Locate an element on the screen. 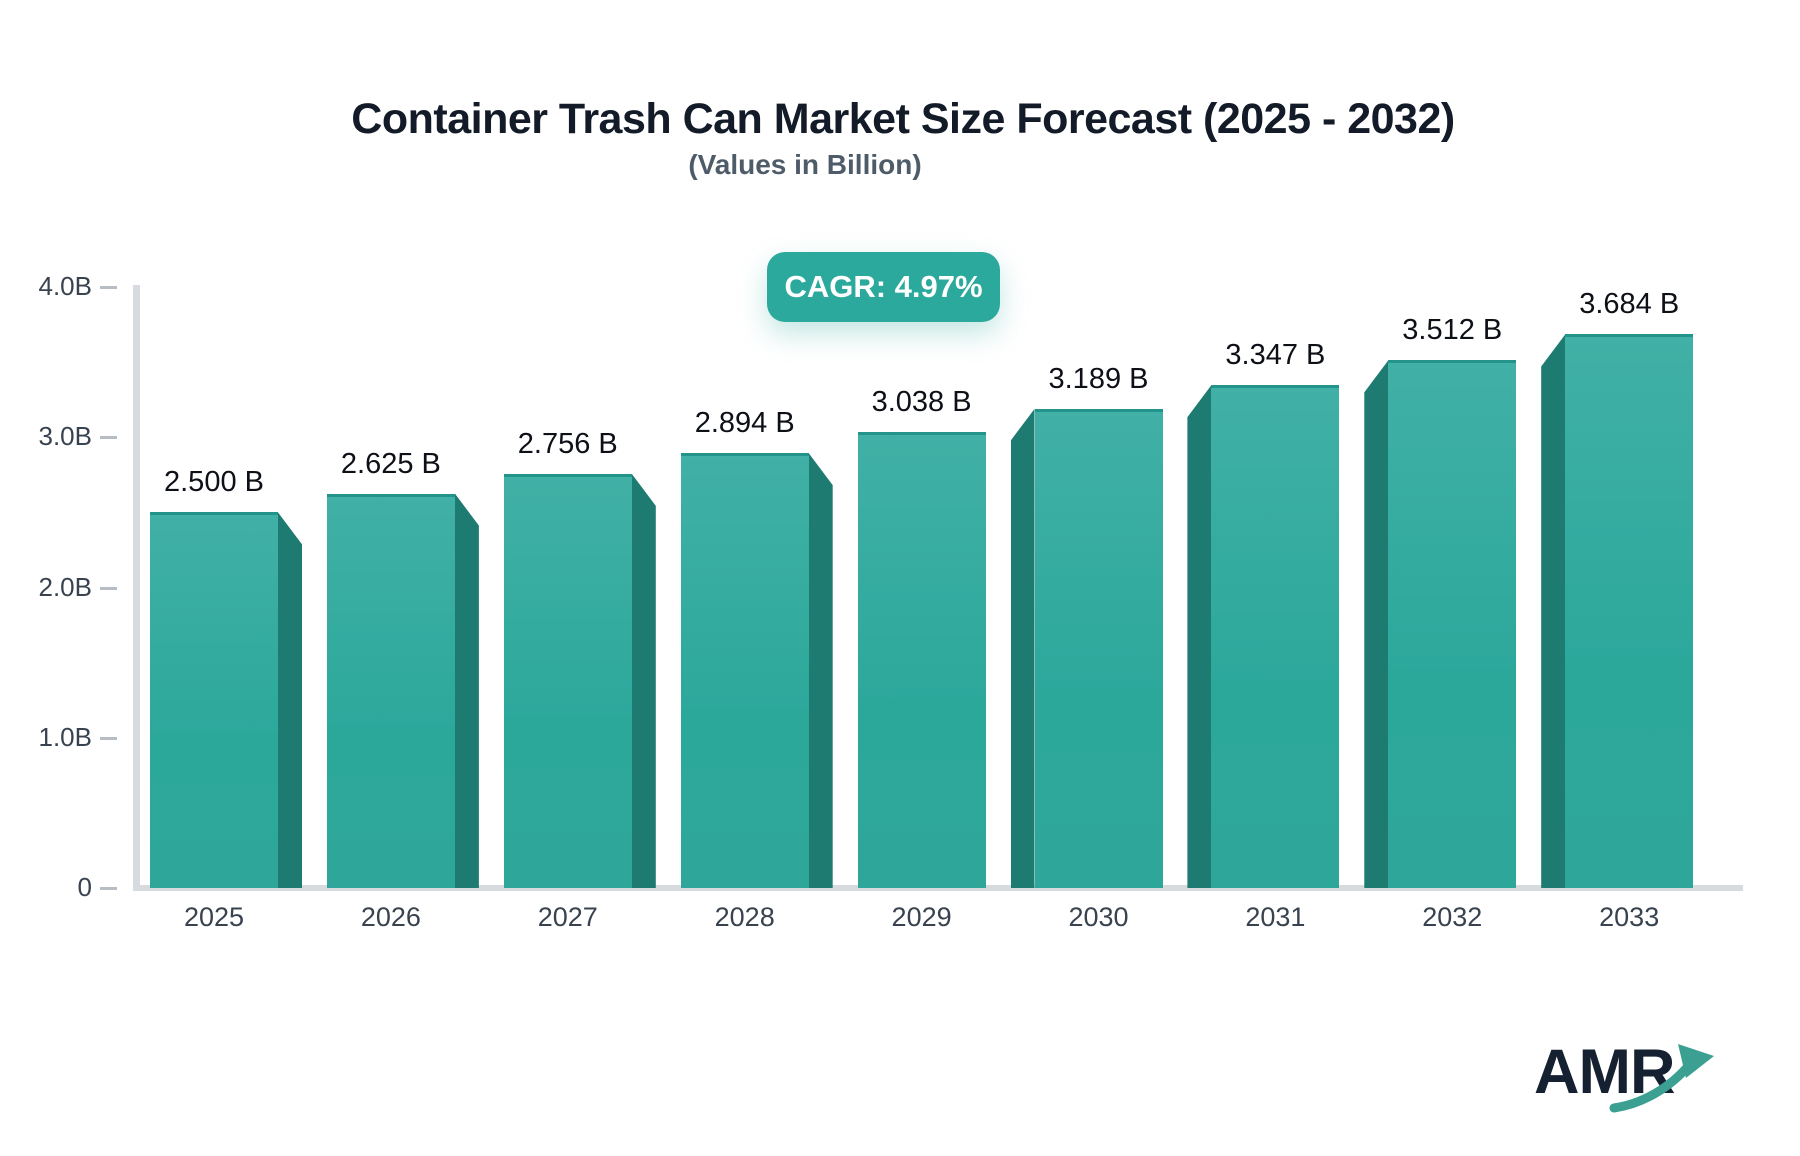 This screenshot has height=1156, width=1800. y-axis-label: 4.0B is located at coordinates (65, 286).